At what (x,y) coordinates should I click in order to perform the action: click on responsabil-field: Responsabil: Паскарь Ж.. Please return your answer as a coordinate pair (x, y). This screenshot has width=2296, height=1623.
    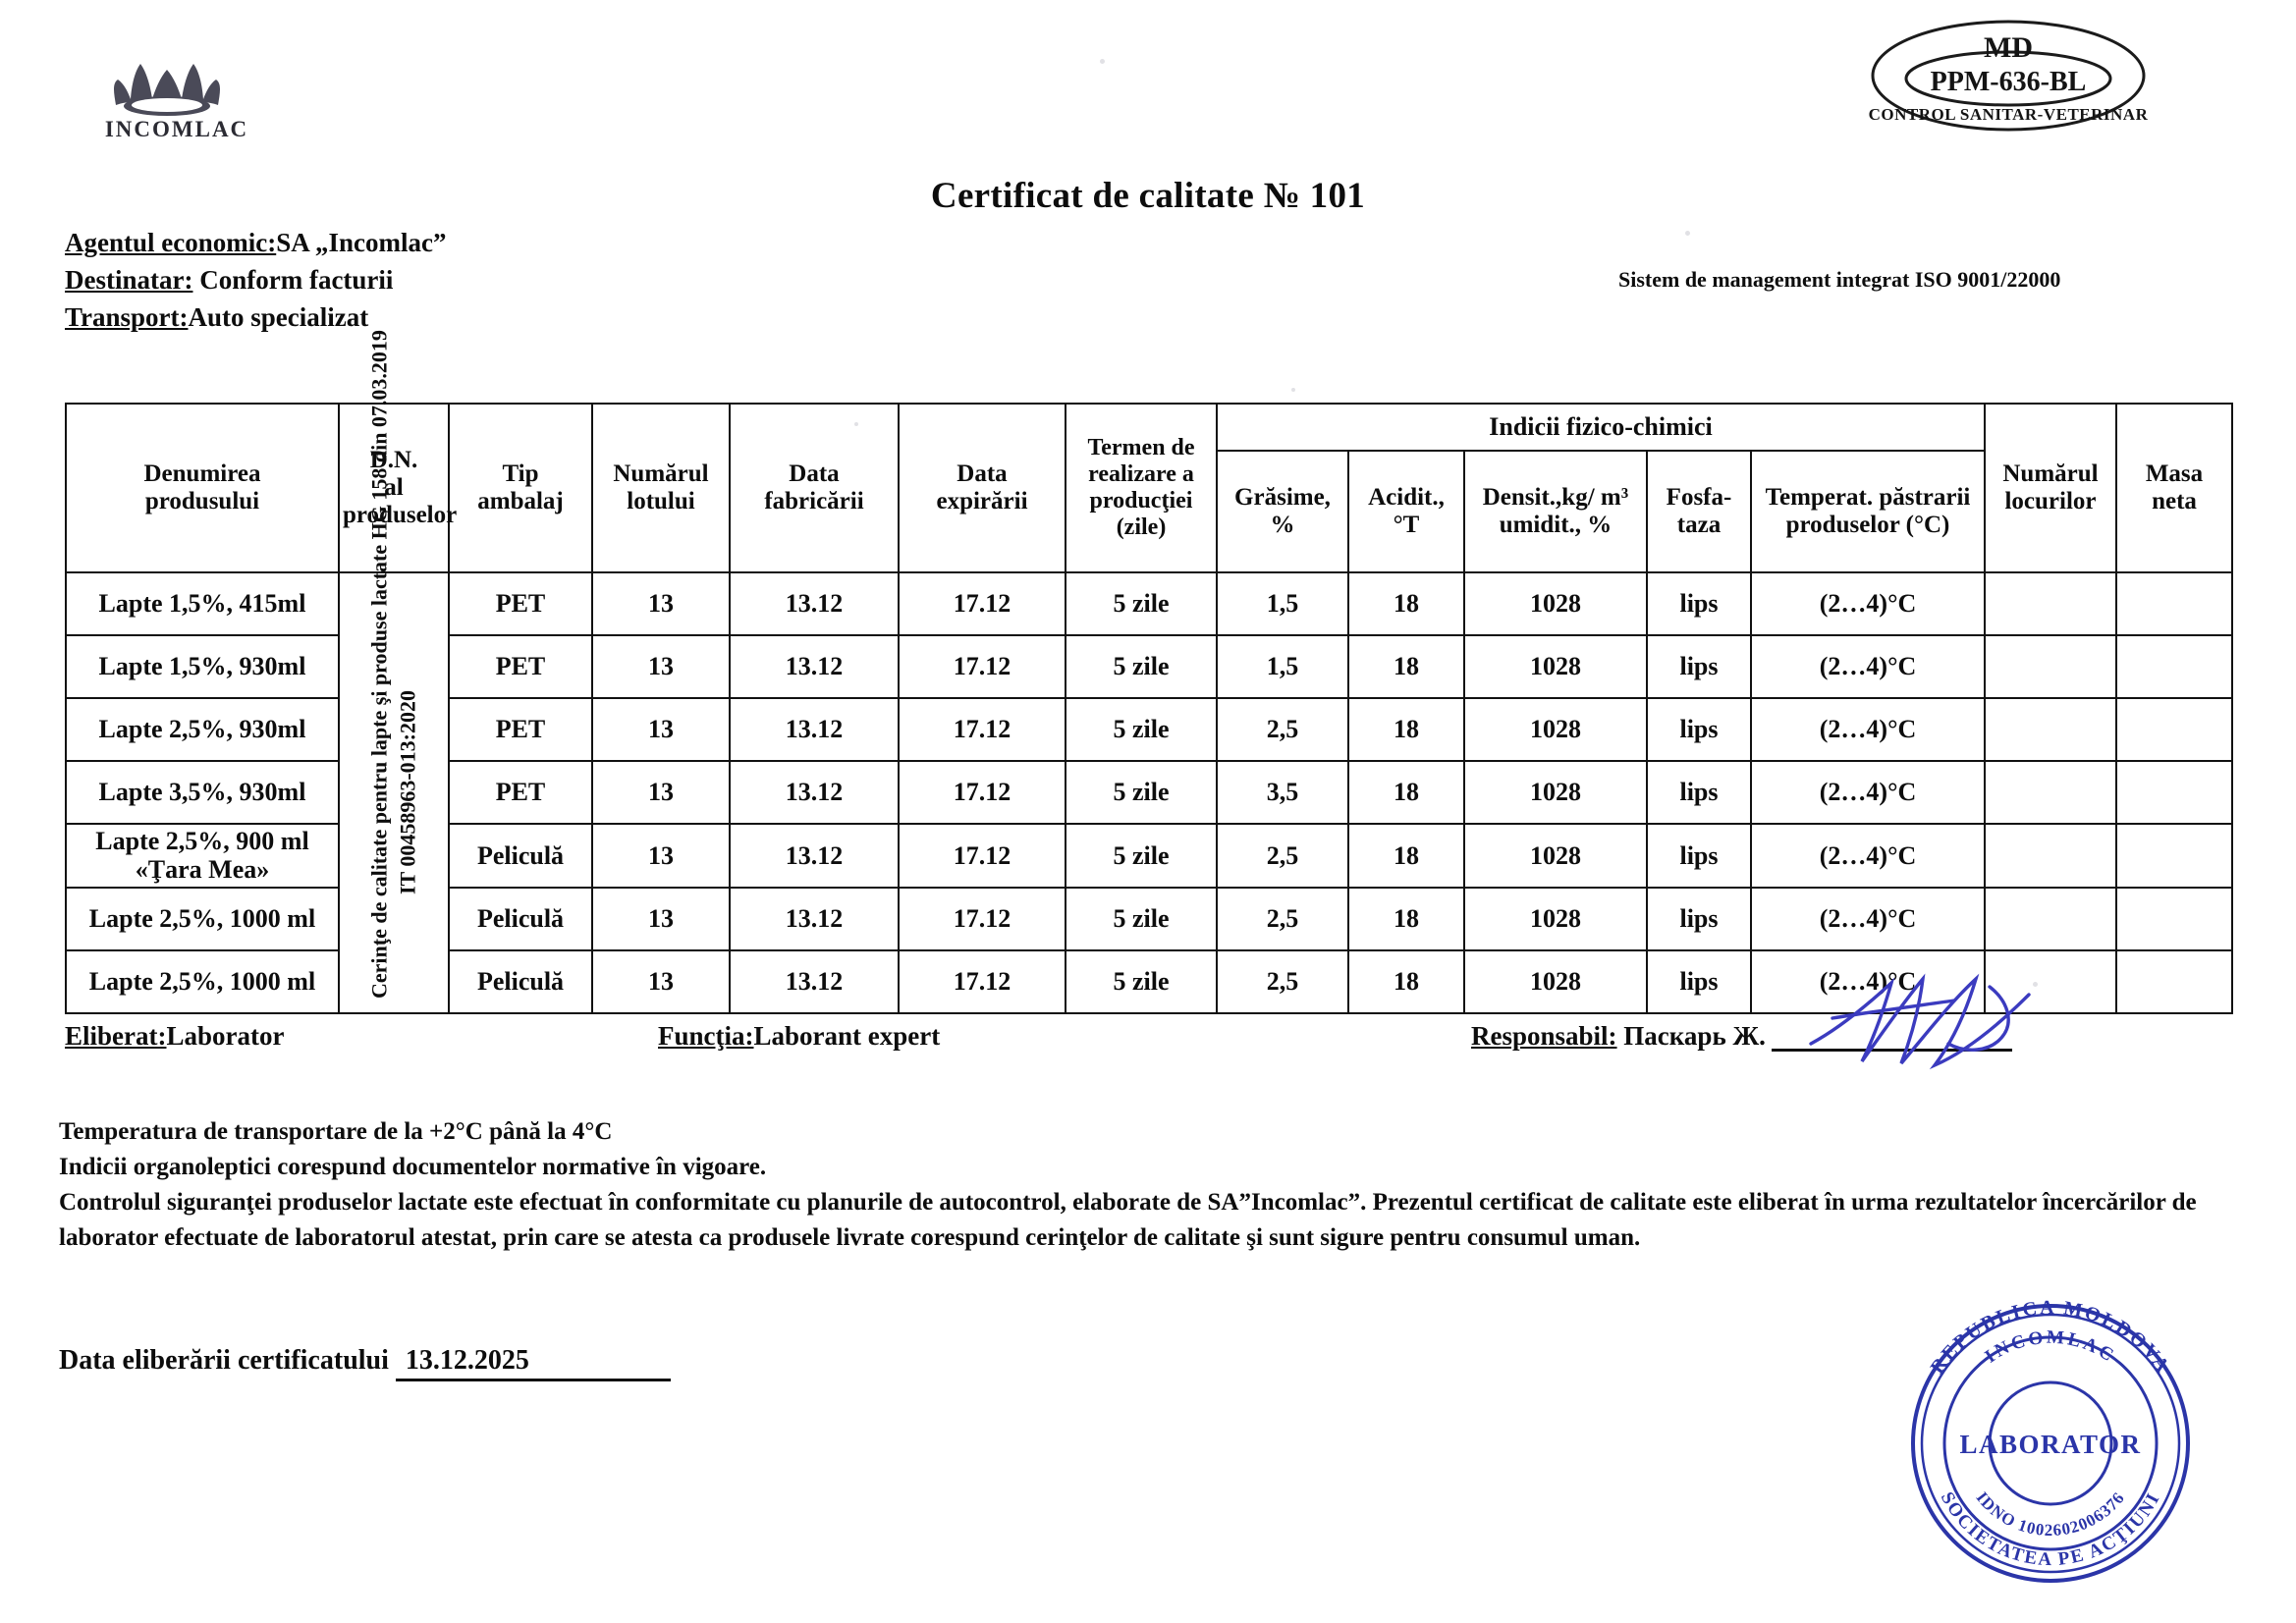
    Looking at the image, I should click on (1741, 1036).